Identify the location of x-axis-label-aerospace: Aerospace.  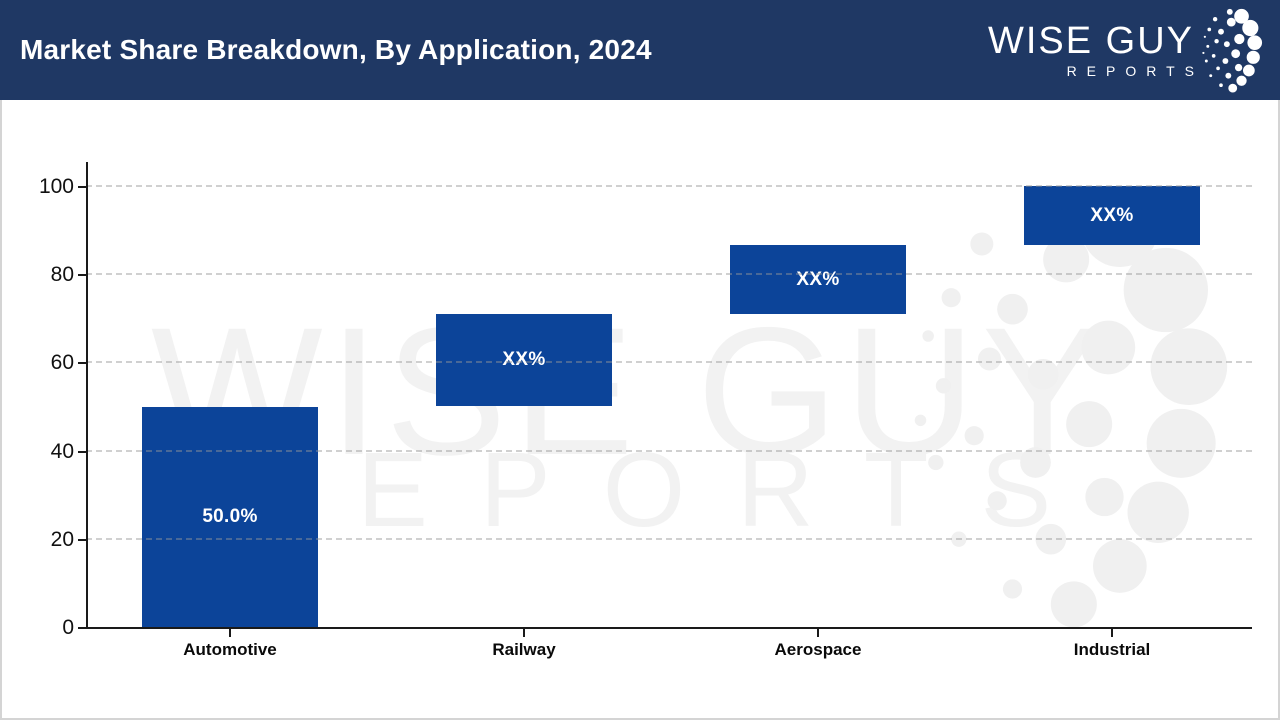
(818, 649).